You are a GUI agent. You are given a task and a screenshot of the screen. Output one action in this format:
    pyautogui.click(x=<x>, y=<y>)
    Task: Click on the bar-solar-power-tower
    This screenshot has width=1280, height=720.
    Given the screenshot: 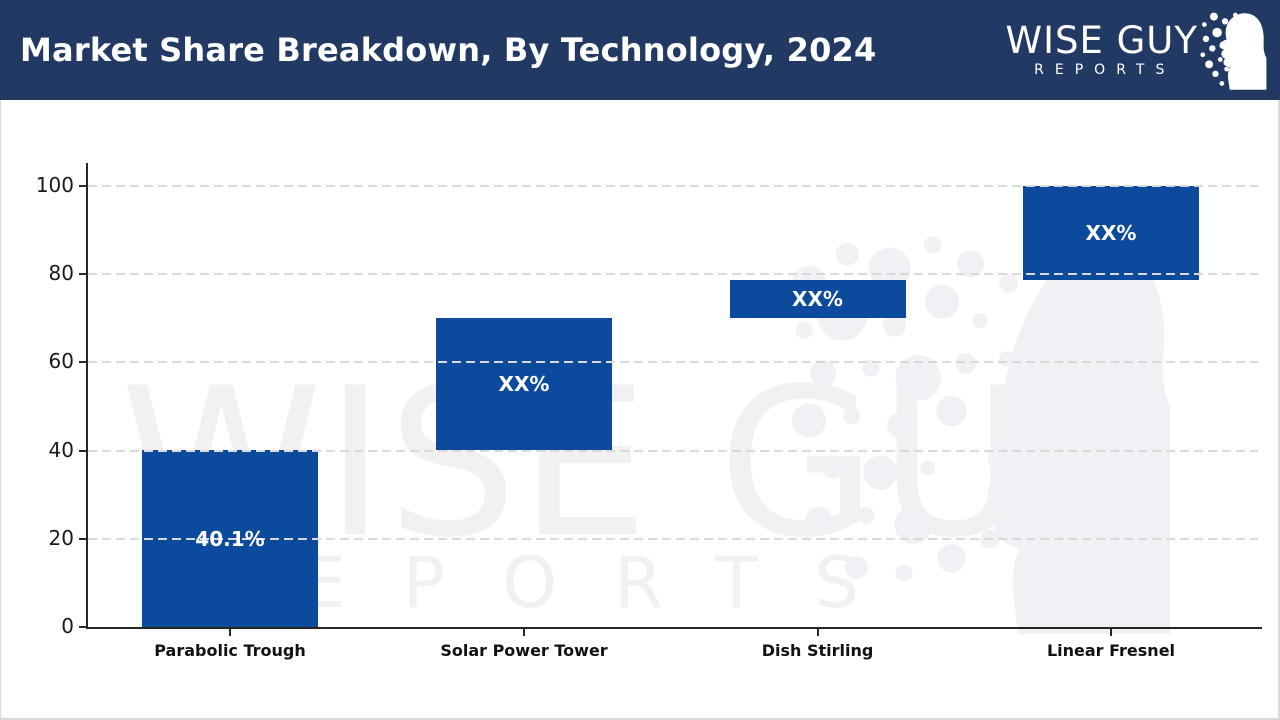 What is the action you would take?
    pyautogui.click(x=524, y=384)
    